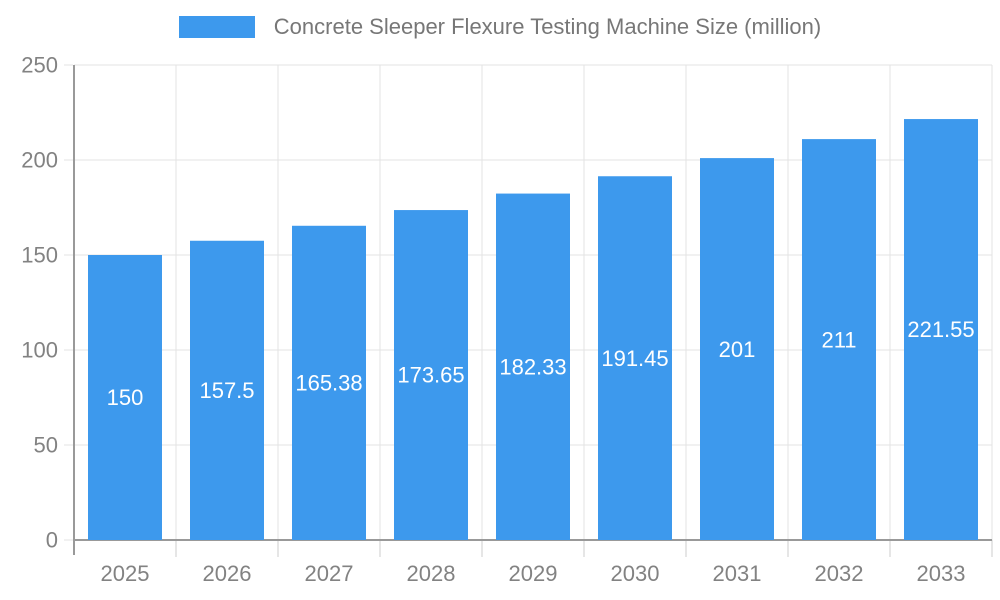 The height and width of the screenshot is (600, 1000). Describe the element at coordinates (431, 573) in the screenshot. I see `x-tick-label: 2028` at that location.